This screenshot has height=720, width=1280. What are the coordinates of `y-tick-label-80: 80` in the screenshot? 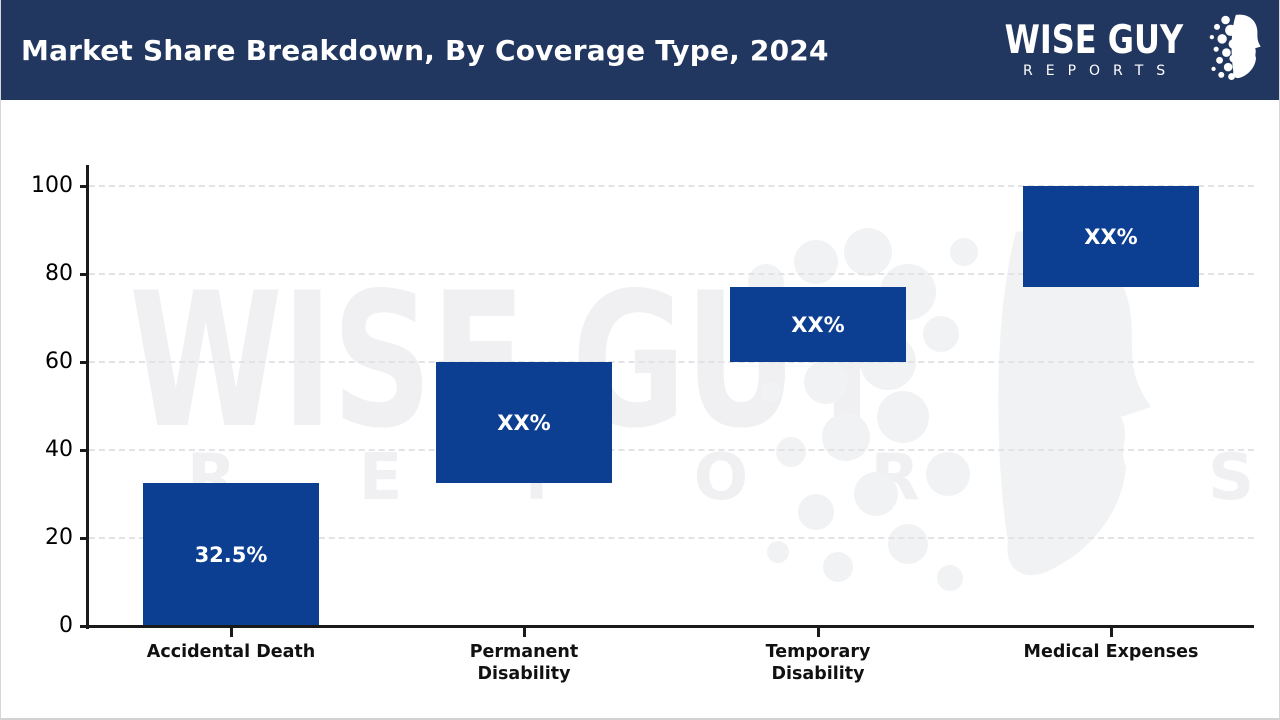 It's located at (59, 273).